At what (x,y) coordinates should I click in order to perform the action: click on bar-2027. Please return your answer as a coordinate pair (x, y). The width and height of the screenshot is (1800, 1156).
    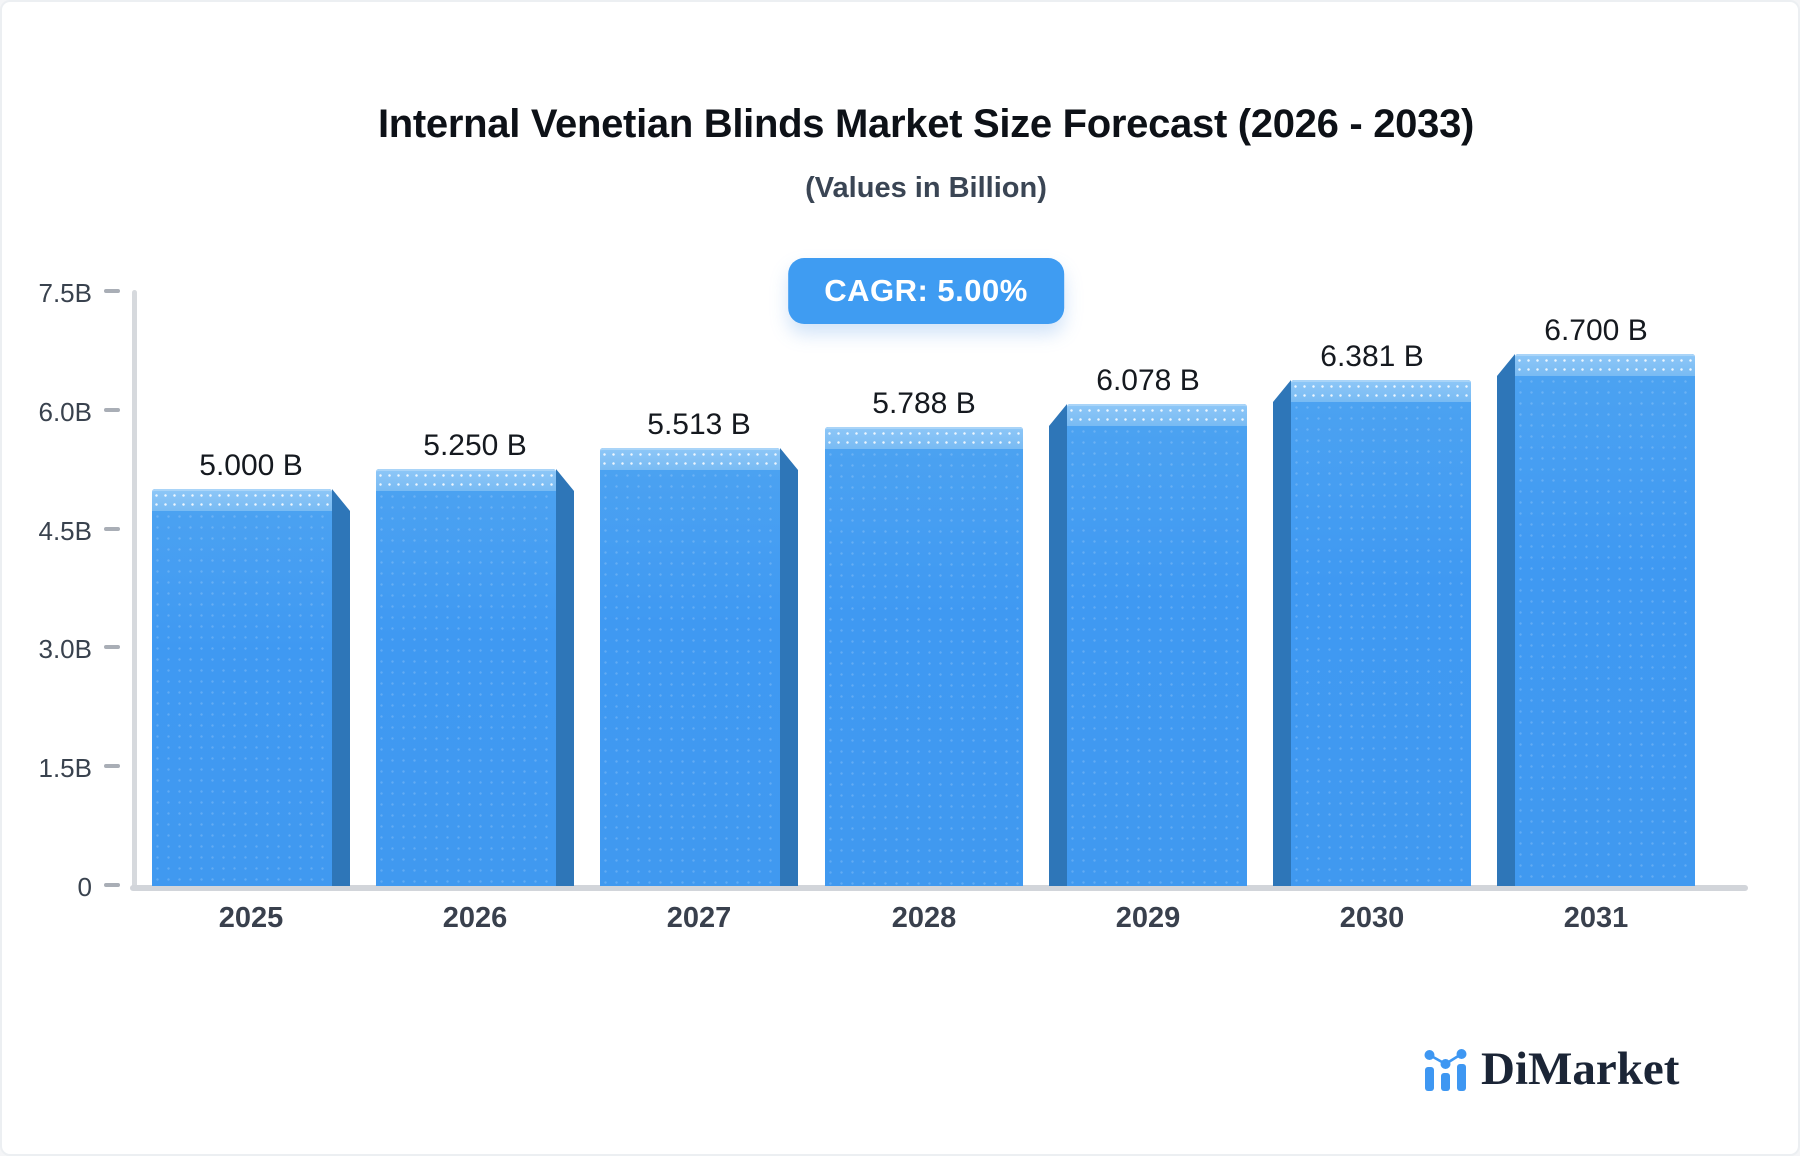
    Looking at the image, I should click on (699, 667).